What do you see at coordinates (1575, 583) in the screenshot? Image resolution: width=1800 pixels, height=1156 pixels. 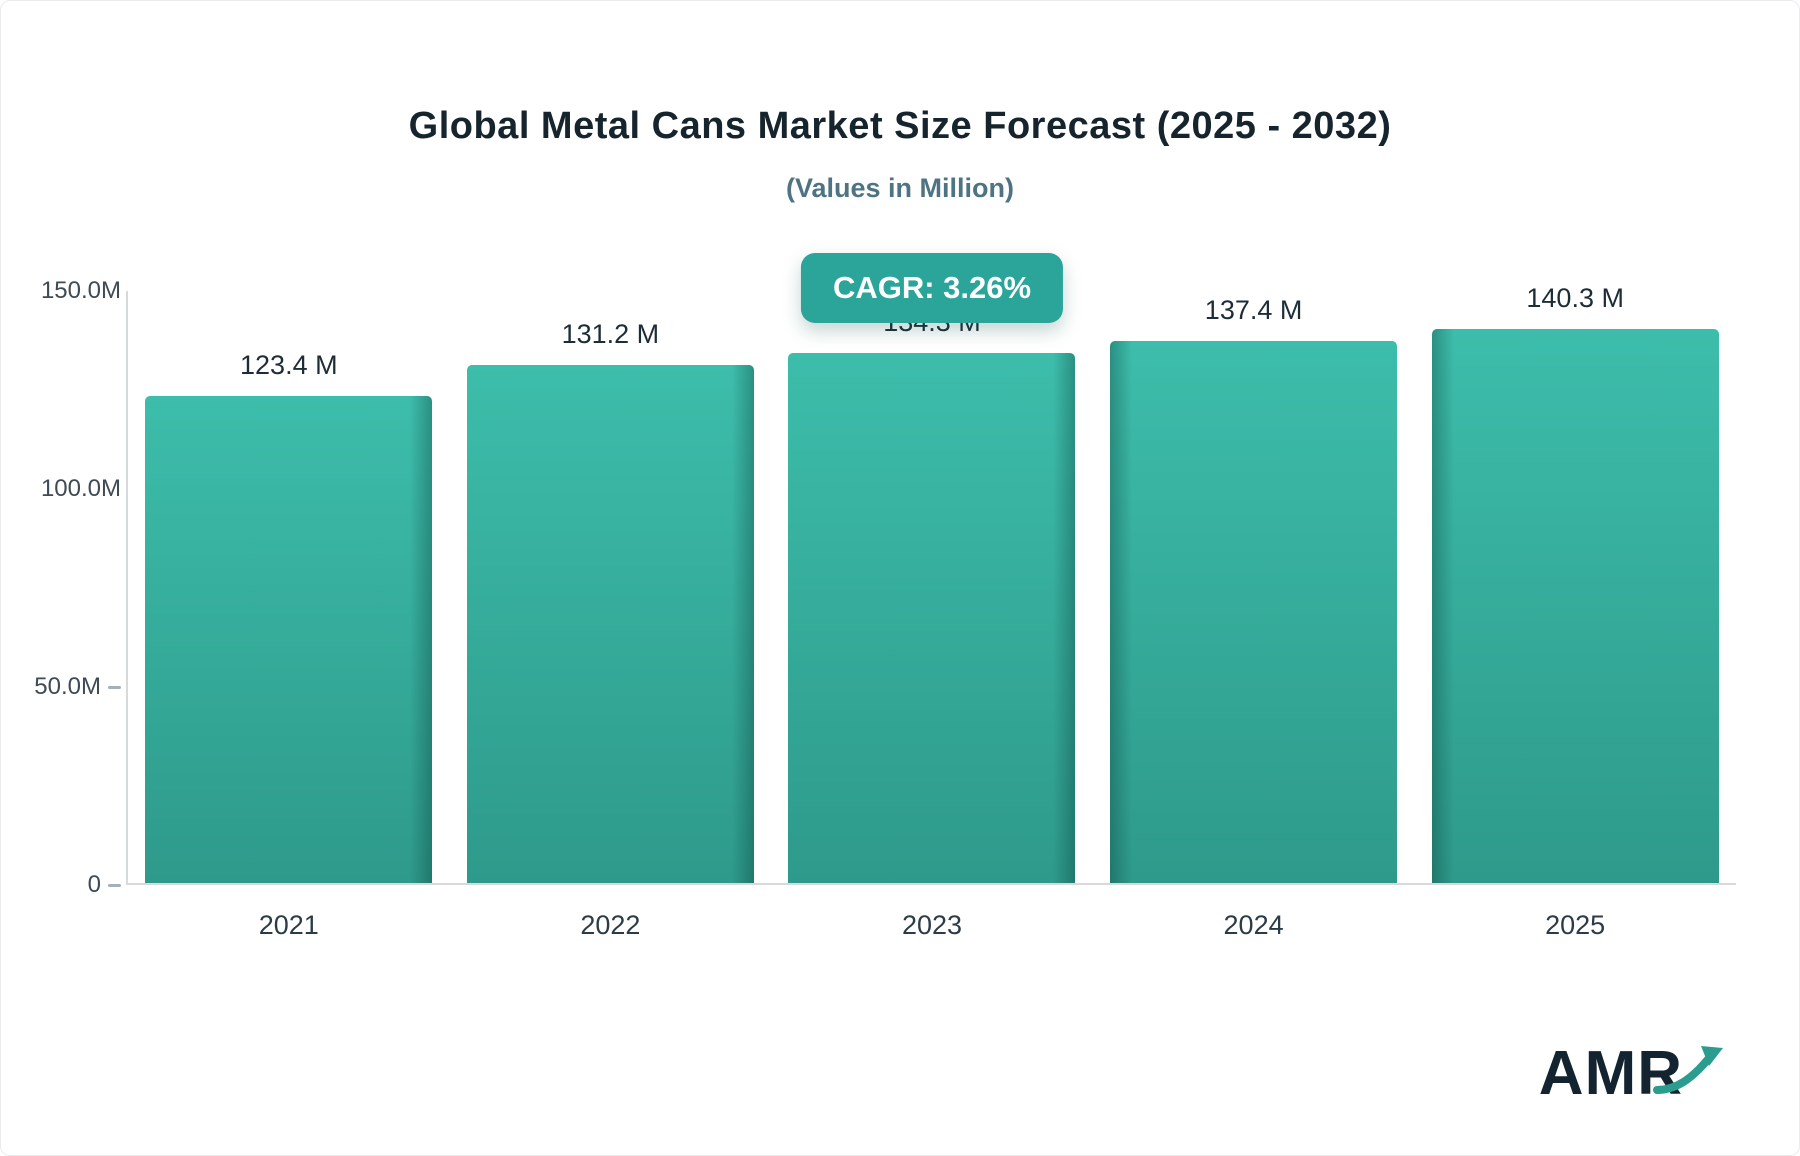 I see `bar: 140.3 M` at bounding box center [1575, 583].